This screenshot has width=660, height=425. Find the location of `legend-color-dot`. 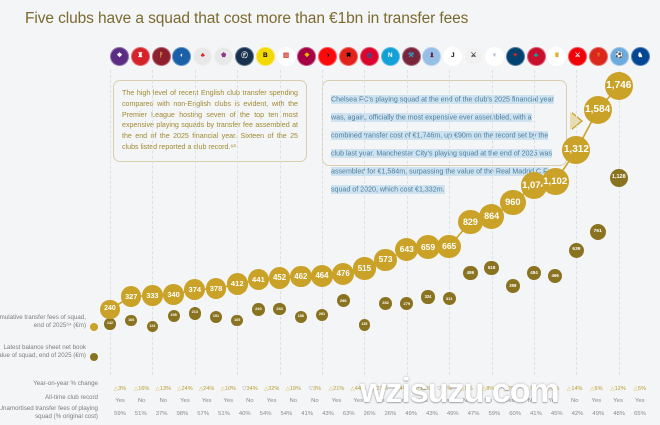

legend-color-dot is located at coordinates (94, 357).